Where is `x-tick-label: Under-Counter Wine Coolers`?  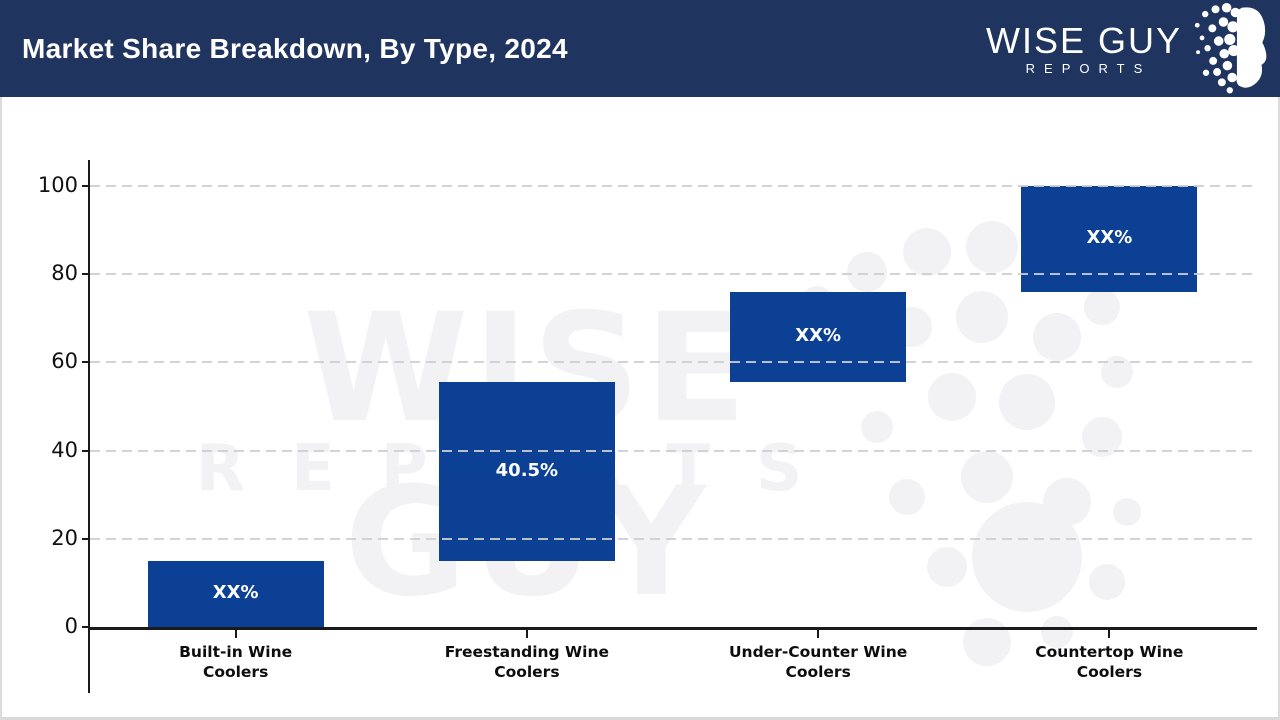 x-tick-label: Under-Counter Wine Coolers is located at coordinates (818, 662).